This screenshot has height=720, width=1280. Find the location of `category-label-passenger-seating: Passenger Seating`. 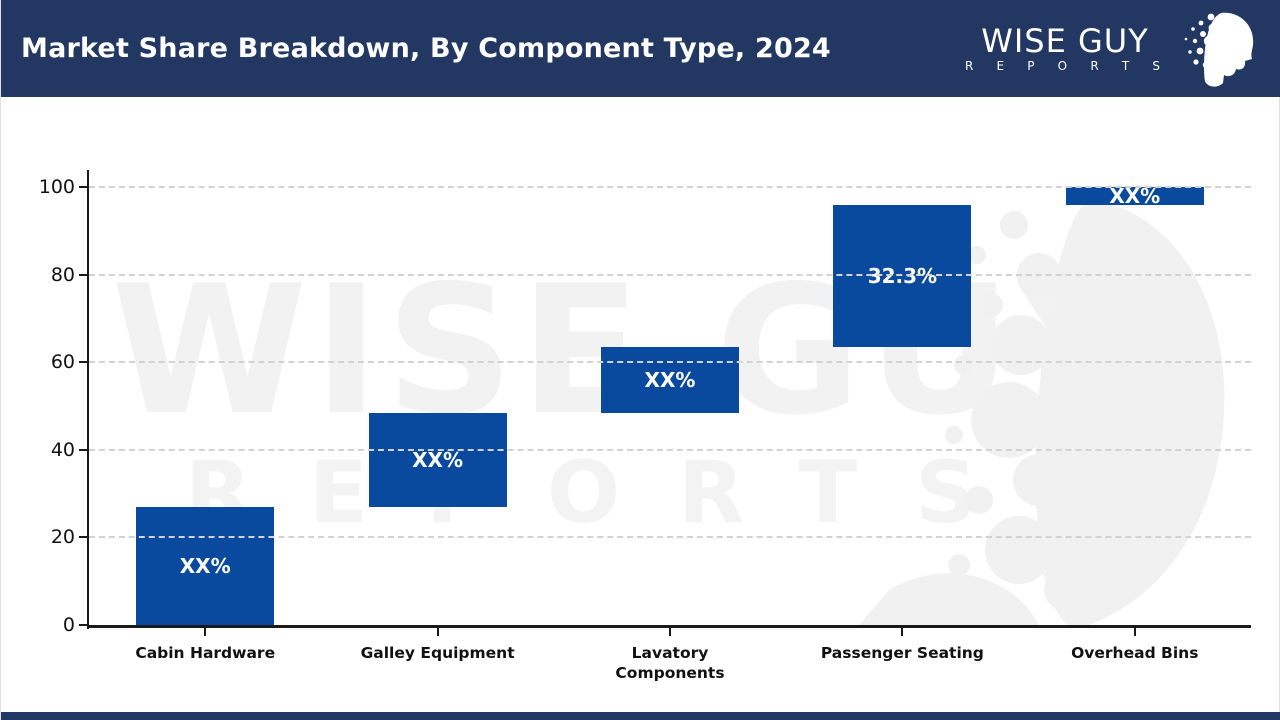

category-label-passenger-seating: Passenger Seating is located at coordinates (902, 653).